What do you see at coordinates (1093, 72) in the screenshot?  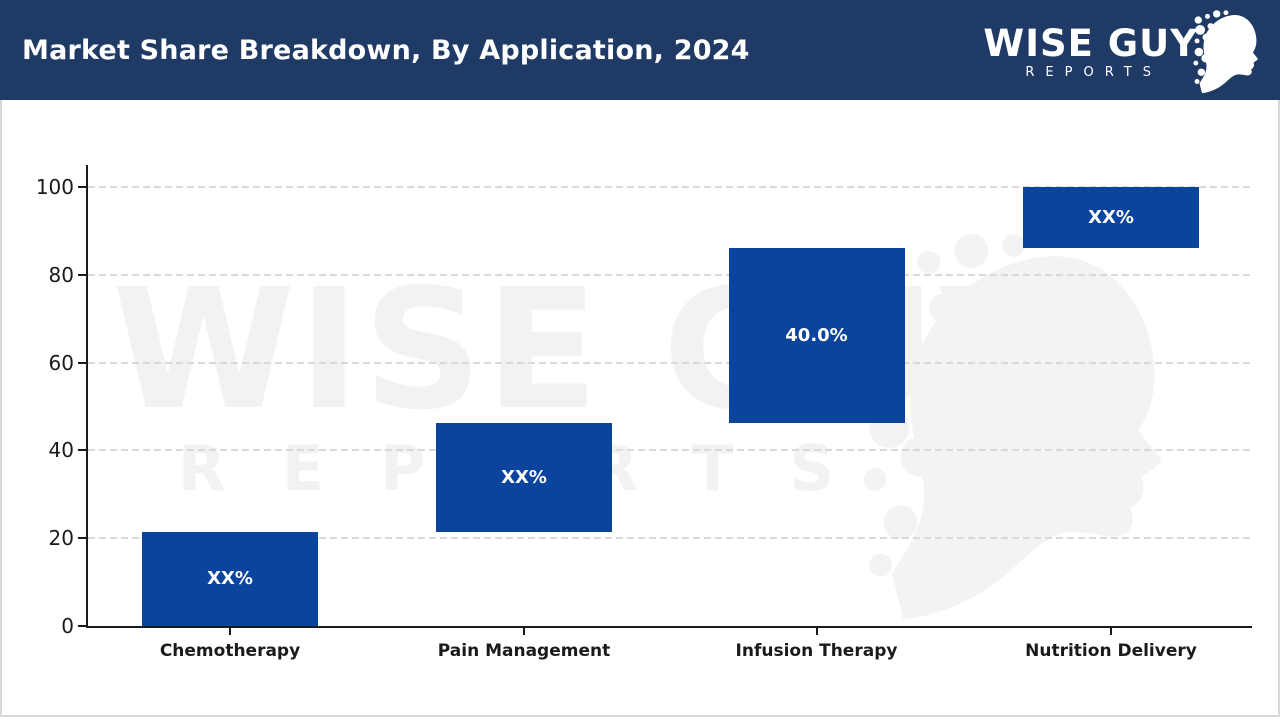 I see `logo-subtext: REPORTS` at bounding box center [1093, 72].